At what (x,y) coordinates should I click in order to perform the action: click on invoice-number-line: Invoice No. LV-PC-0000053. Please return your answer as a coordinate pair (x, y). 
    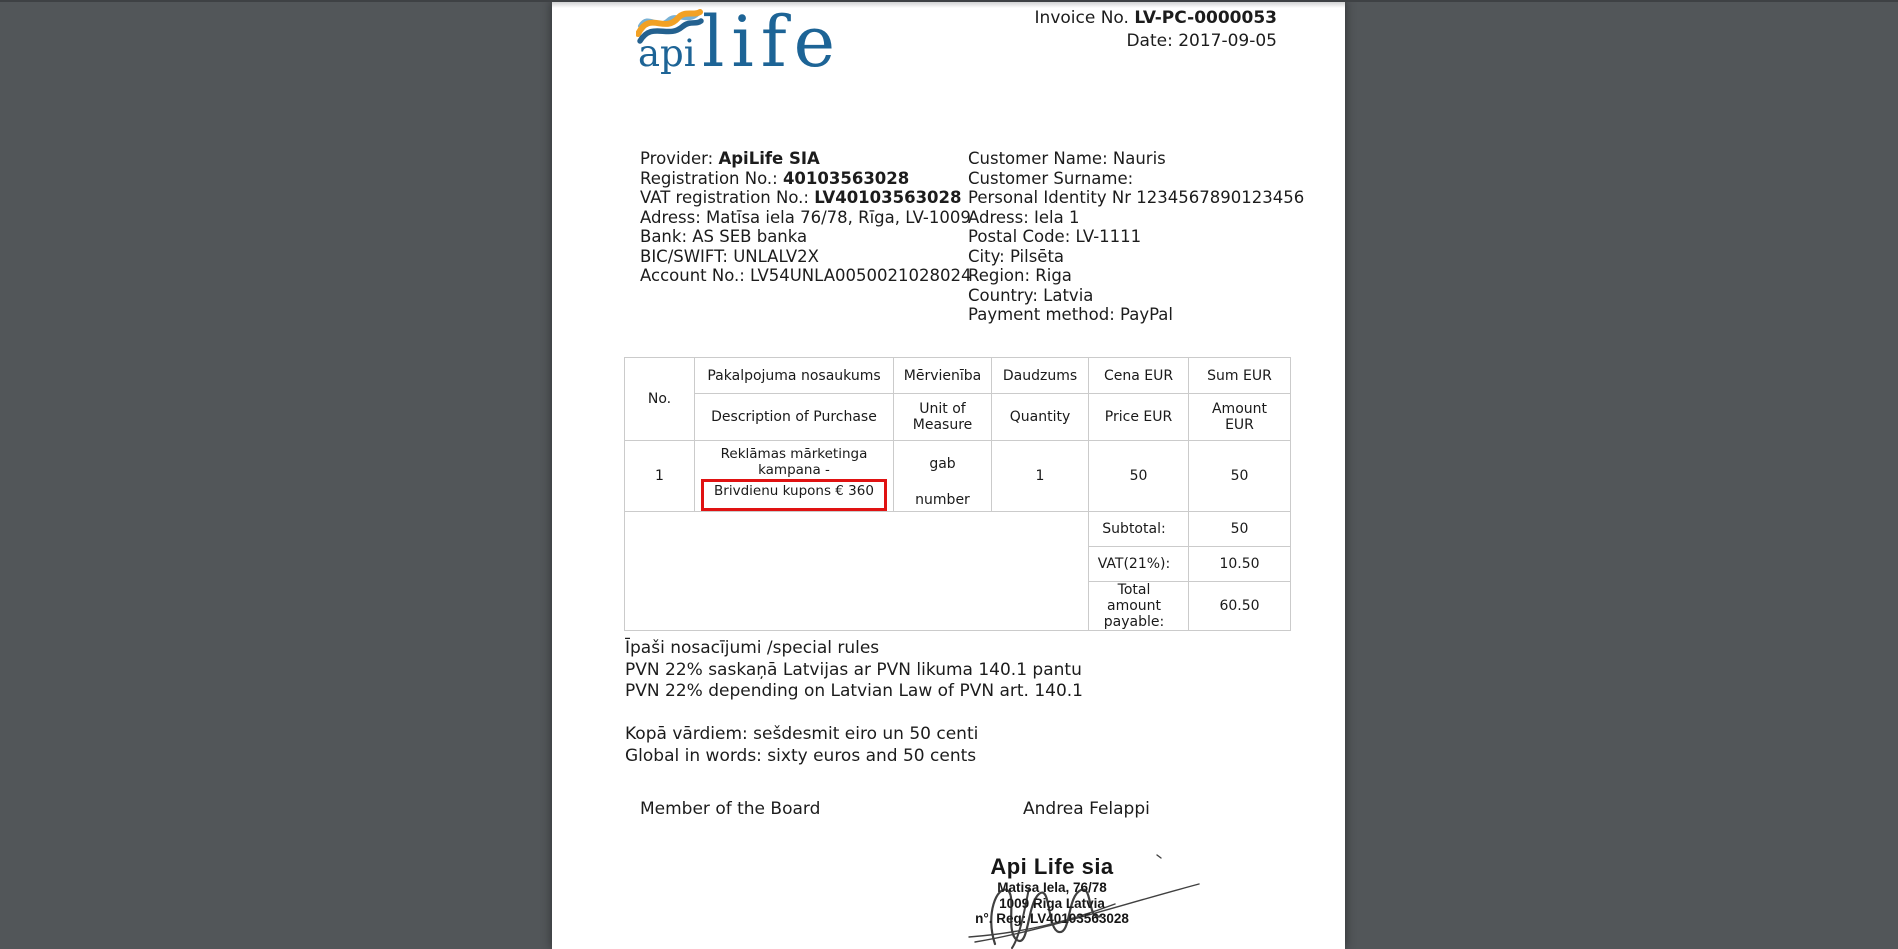
    Looking at the image, I should click on (1156, 18).